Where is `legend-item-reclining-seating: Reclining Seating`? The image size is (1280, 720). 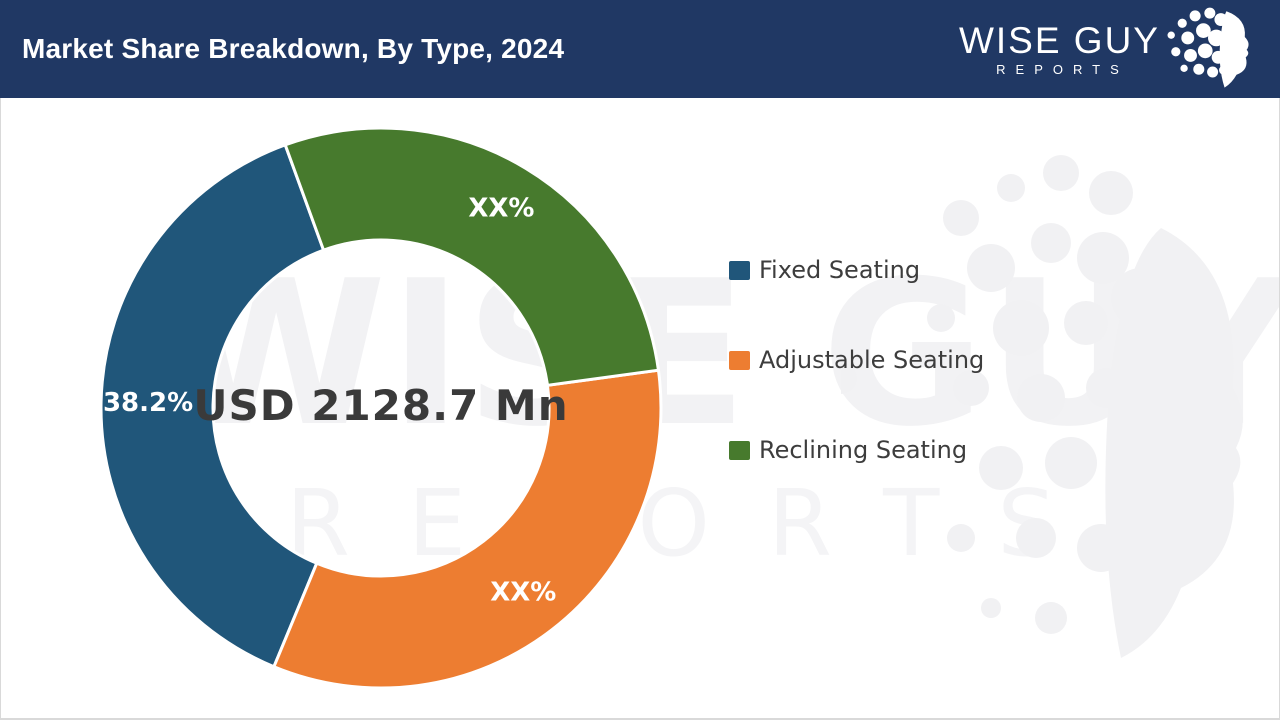 legend-item-reclining-seating: Reclining Seating is located at coordinates (856, 450).